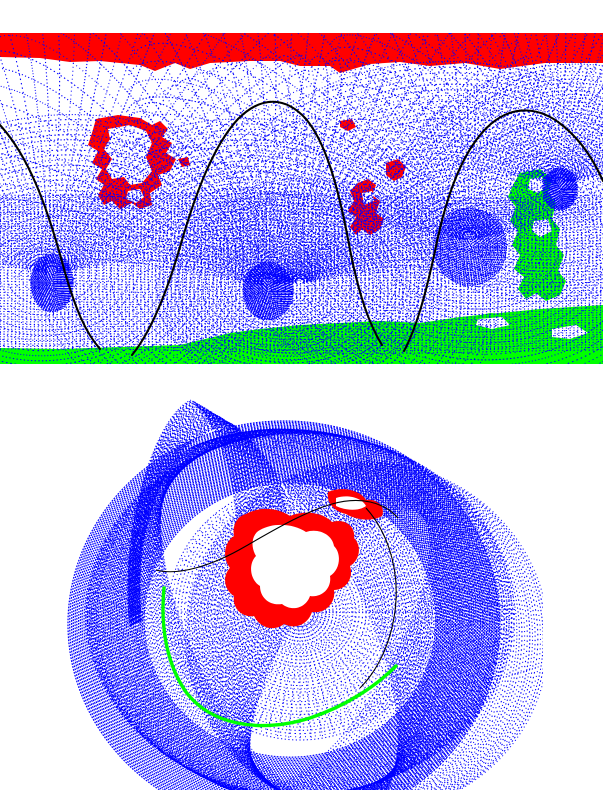  I want to click on globe-green-arc, so click(279, 657).